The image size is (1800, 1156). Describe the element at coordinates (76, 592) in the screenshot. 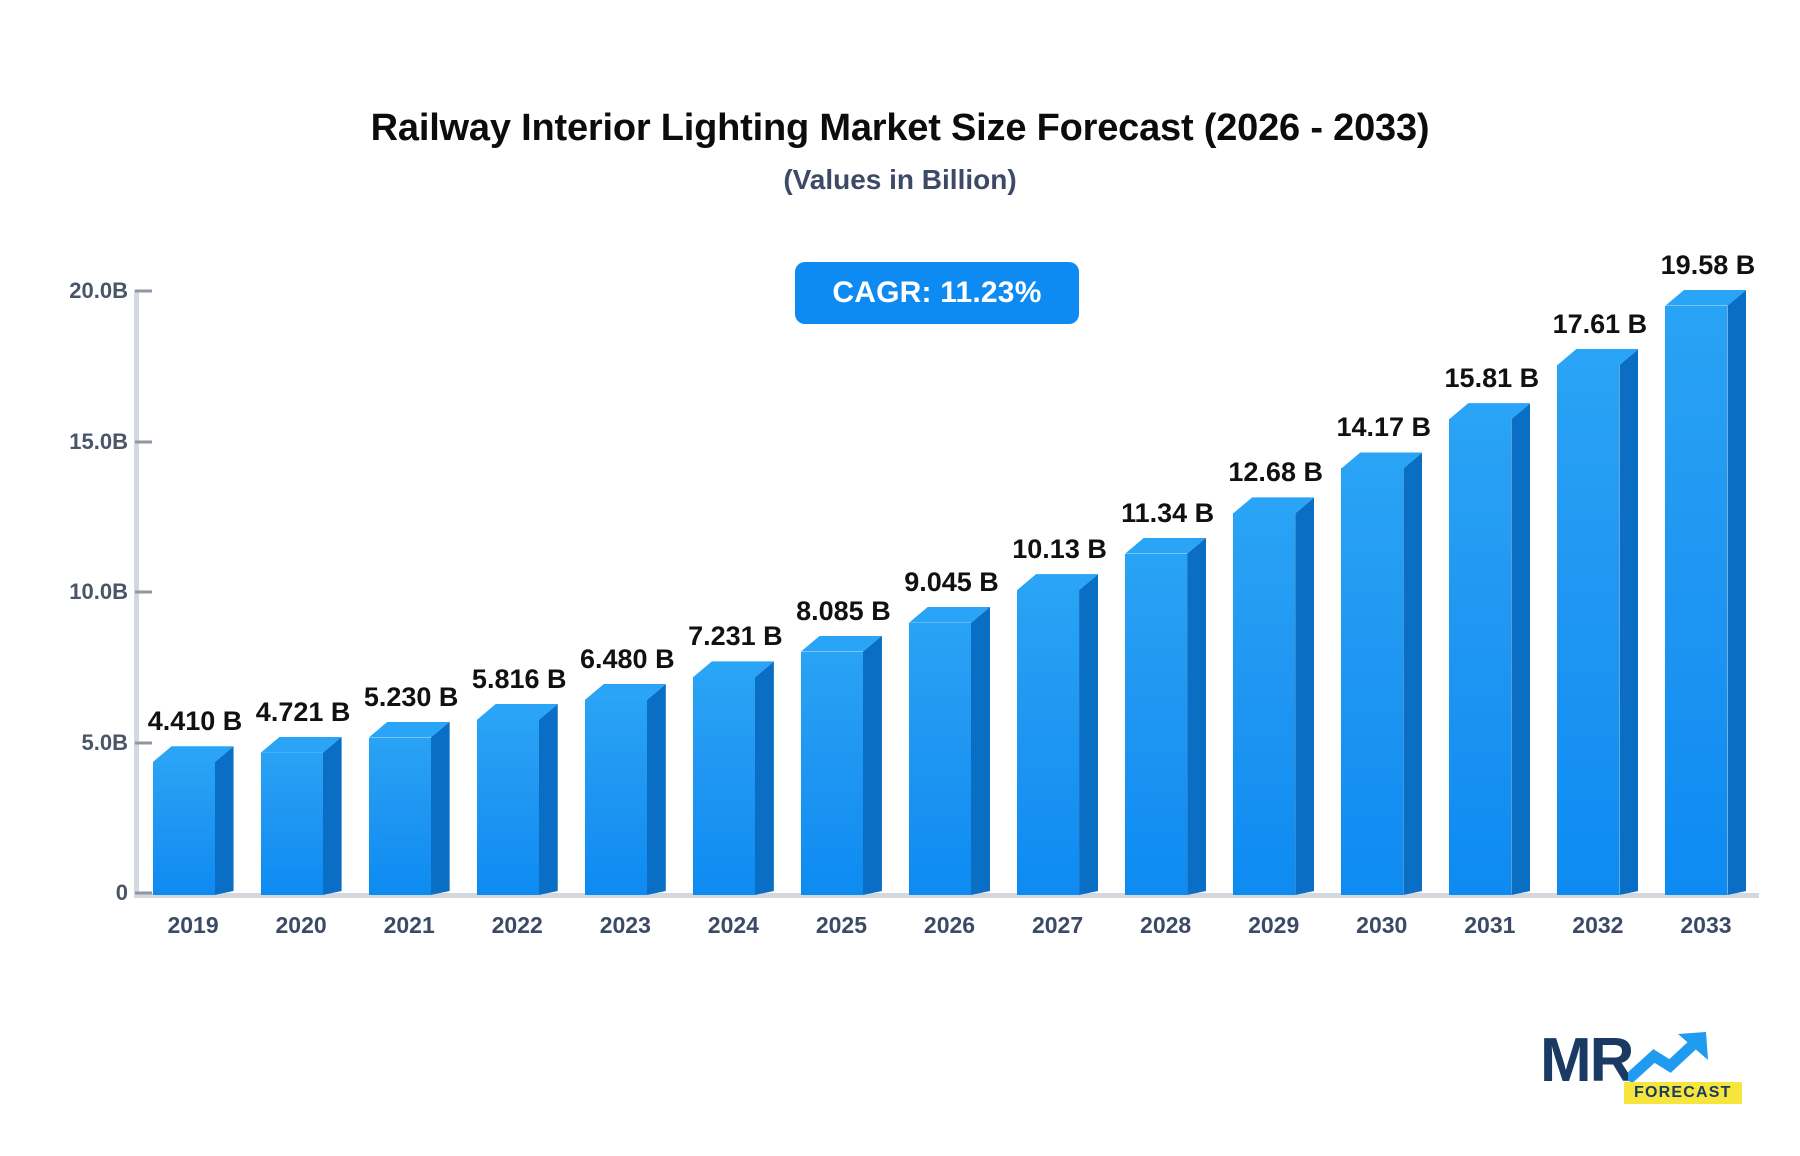

I see `y-axis-tick-label: 10.0B` at that location.